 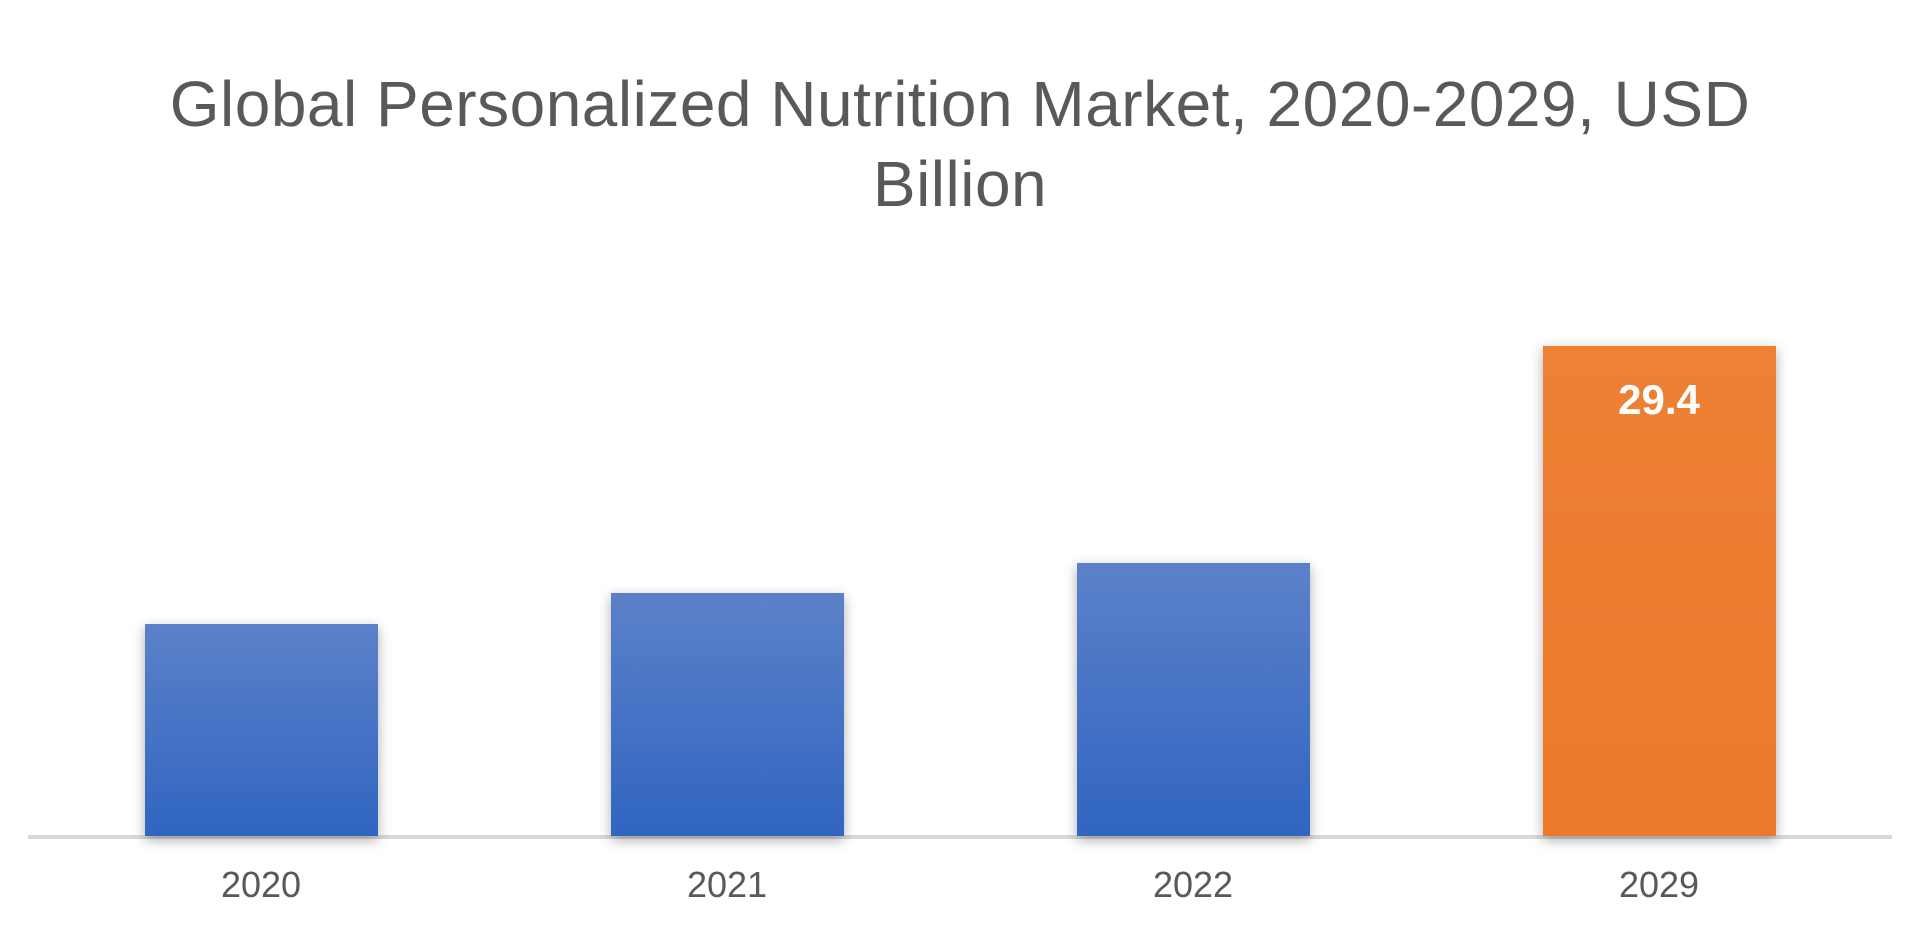 What do you see at coordinates (960, 837) in the screenshot?
I see `x-axis-line` at bounding box center [960, 837].